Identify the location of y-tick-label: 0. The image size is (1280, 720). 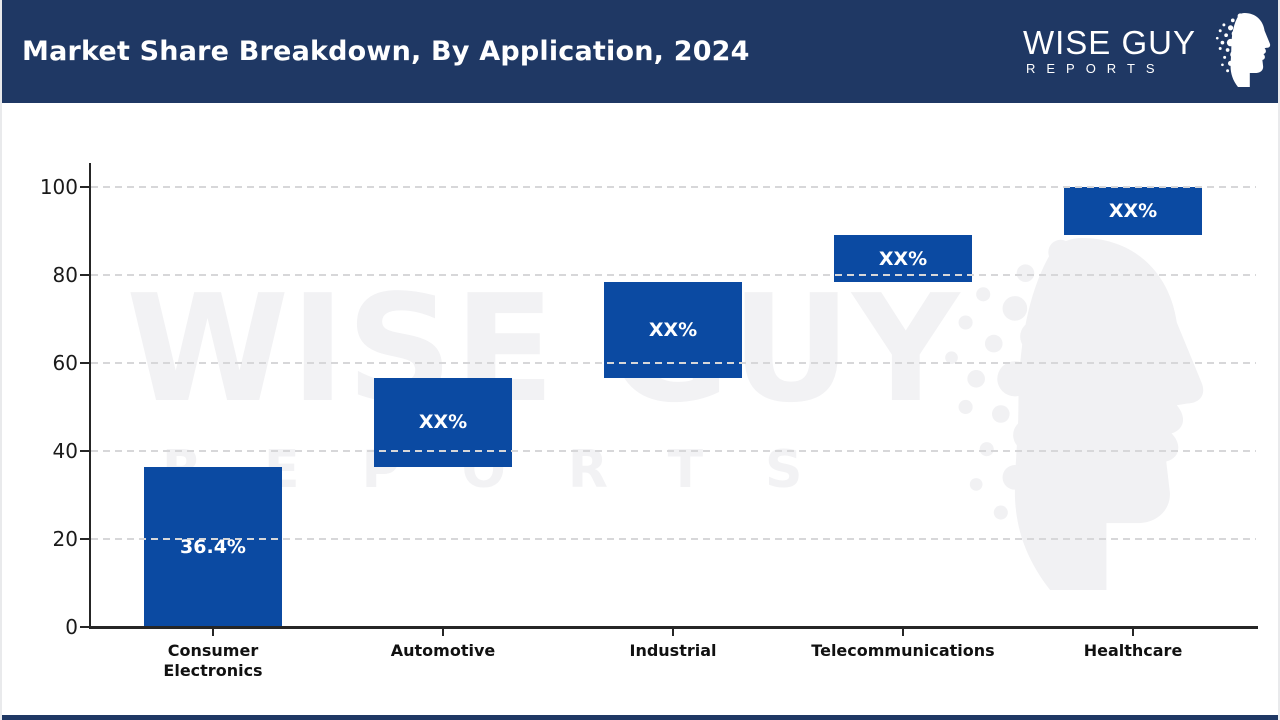
(71, 627).